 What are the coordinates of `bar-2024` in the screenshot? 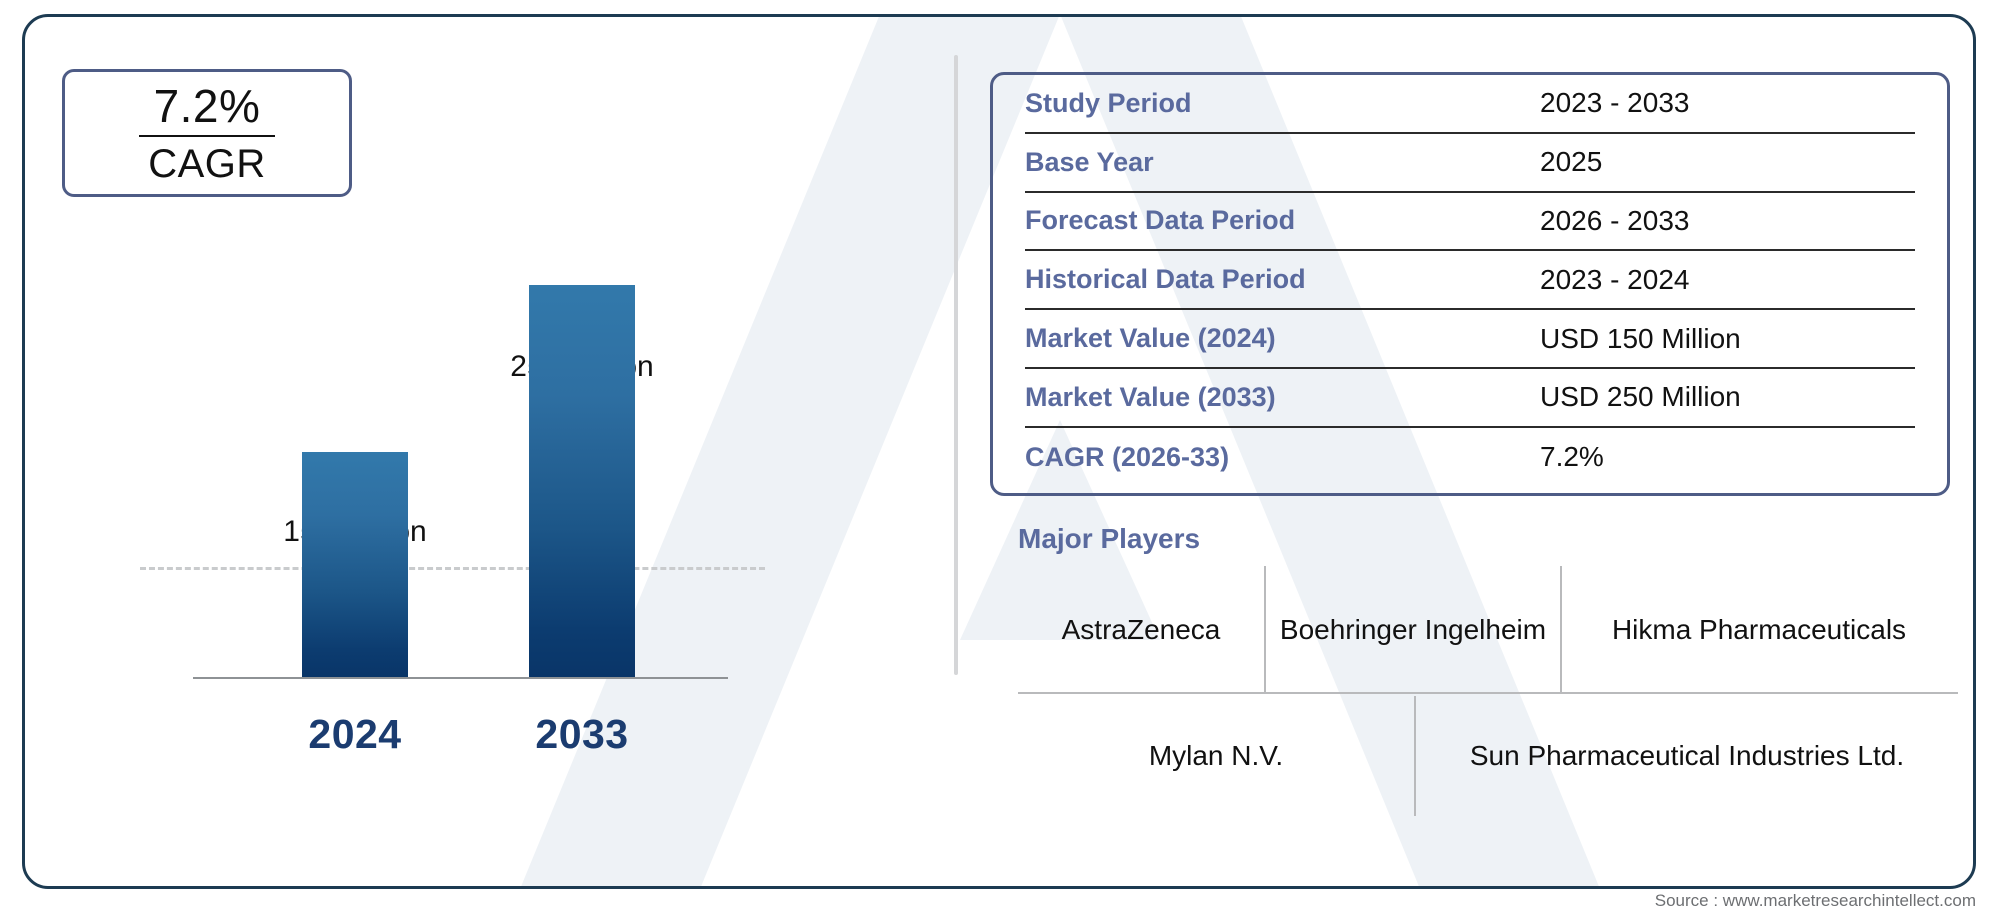 It's located at (355, 564).